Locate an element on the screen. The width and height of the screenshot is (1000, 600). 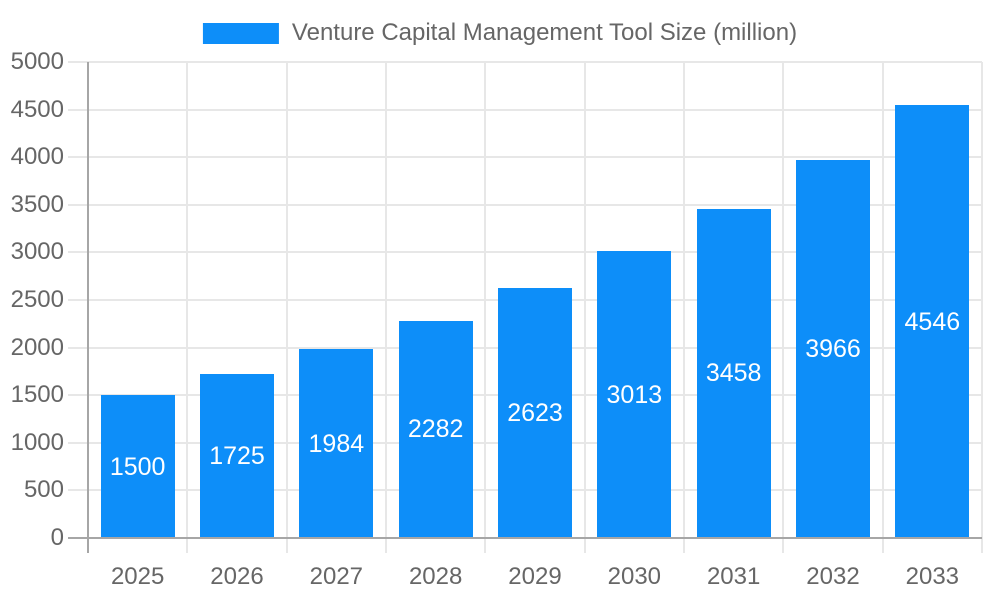
bar-value-label: 3966 is located at coordinates (833, 349).